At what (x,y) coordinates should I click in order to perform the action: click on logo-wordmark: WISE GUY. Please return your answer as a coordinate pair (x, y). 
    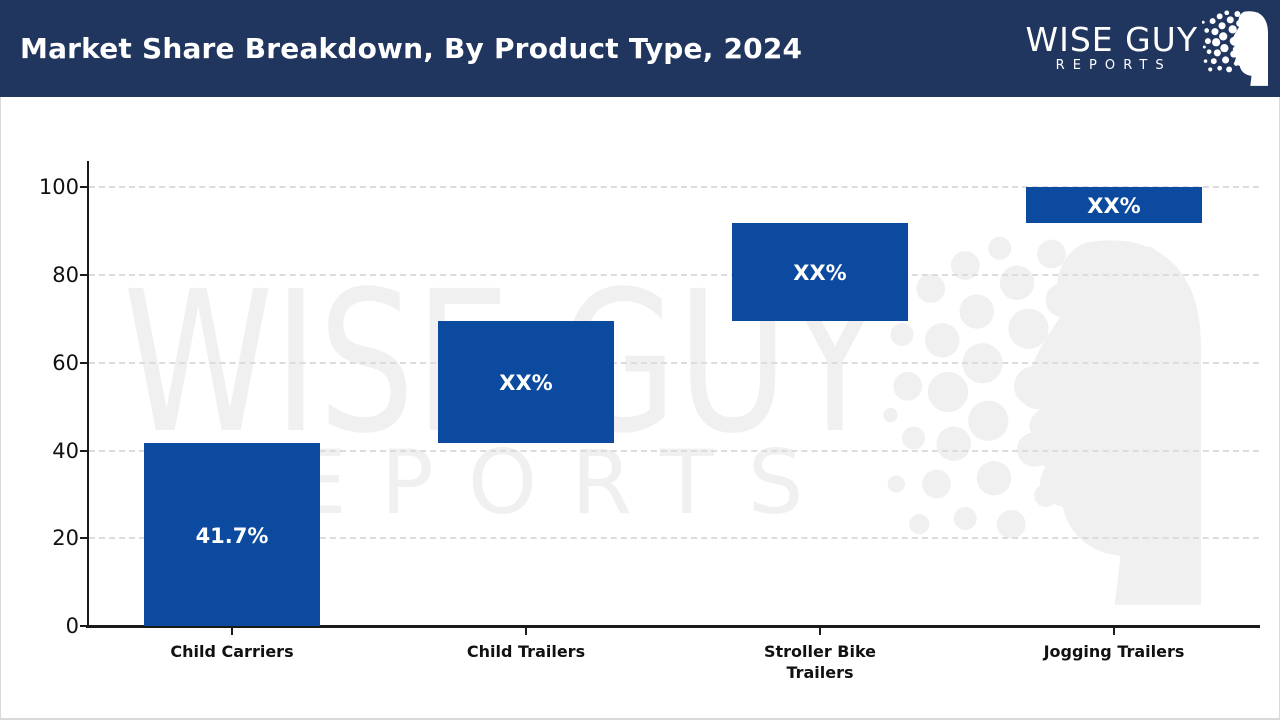
    Looking at the image, I should click on (1111, 39).